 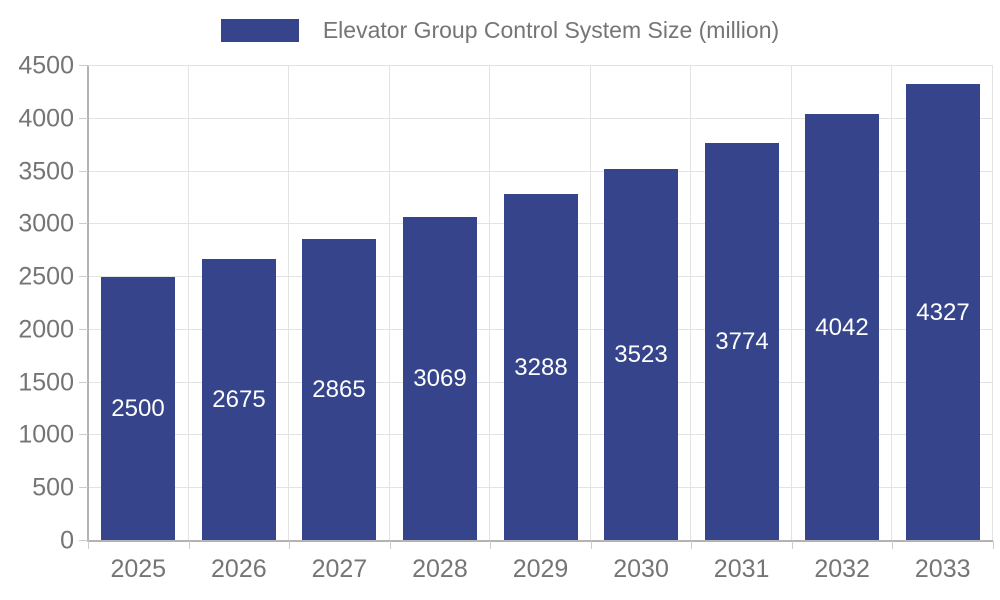 What do you see at coordinates (46, 171) in the screenshot?
I see `y-axis-tick-label: 3500` at bounding box center [46, 171].